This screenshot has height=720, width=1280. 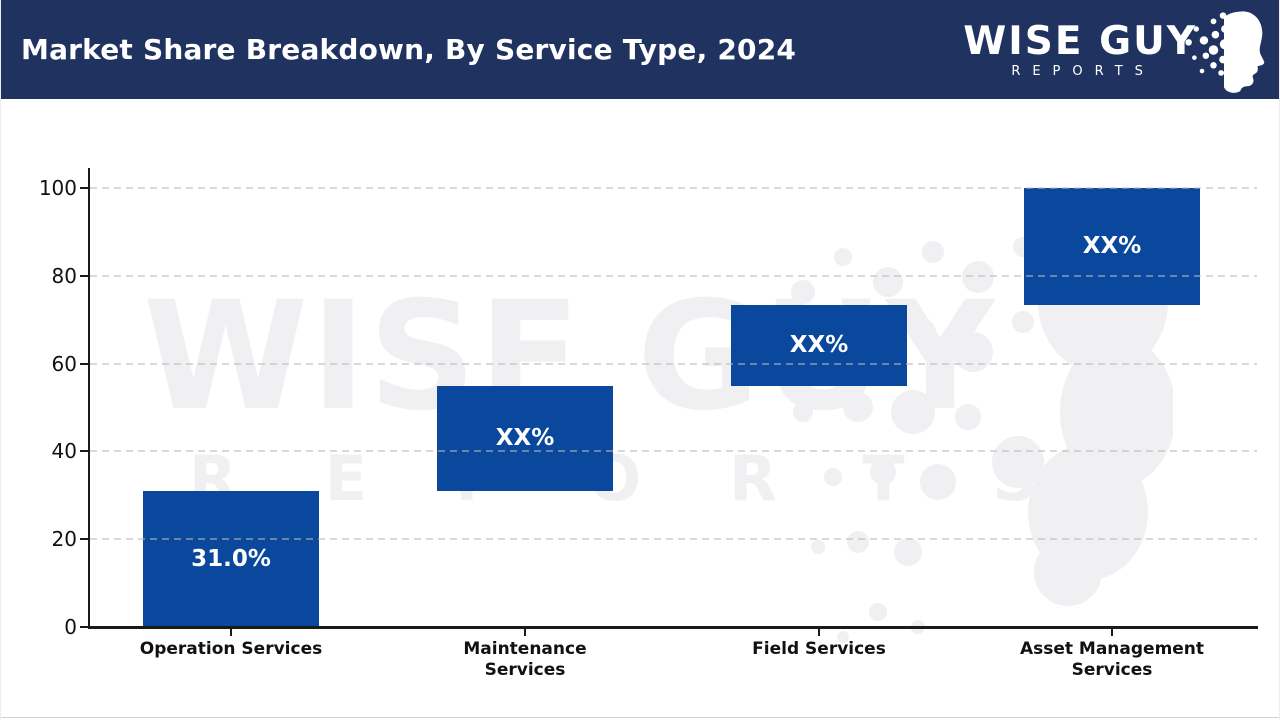 I want to click on y-tick-label: 100, so click(x=57, y=188).